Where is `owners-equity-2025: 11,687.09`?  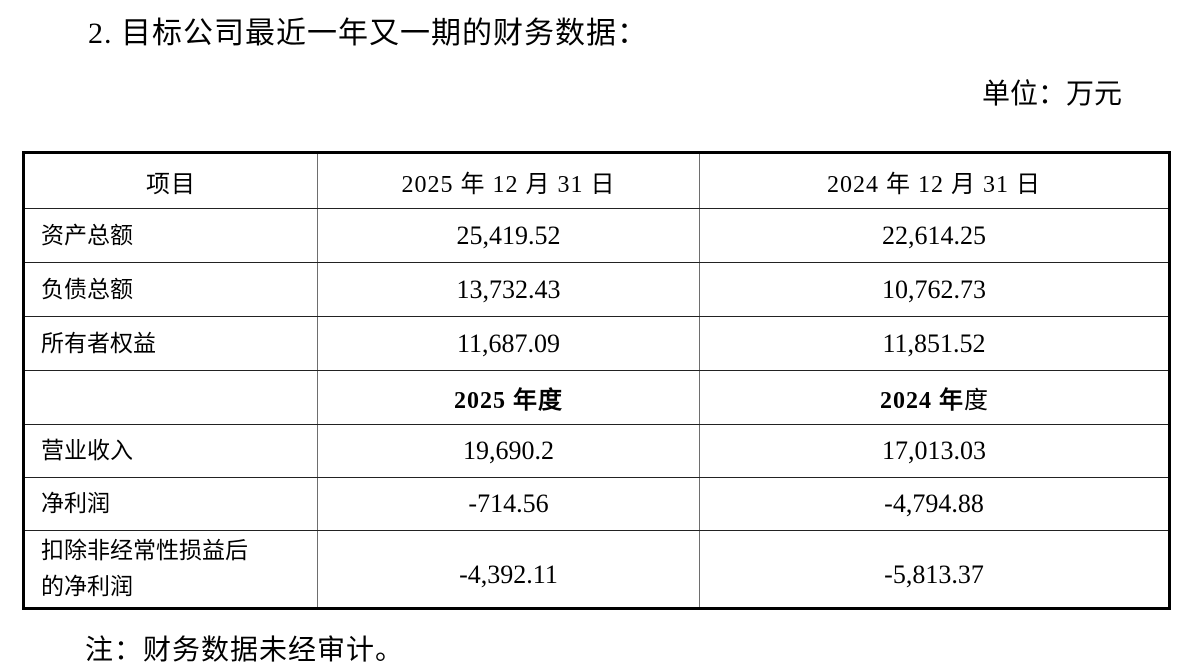
owners-equity-2025: 11,687.09 is located at coordinates (508, 343).